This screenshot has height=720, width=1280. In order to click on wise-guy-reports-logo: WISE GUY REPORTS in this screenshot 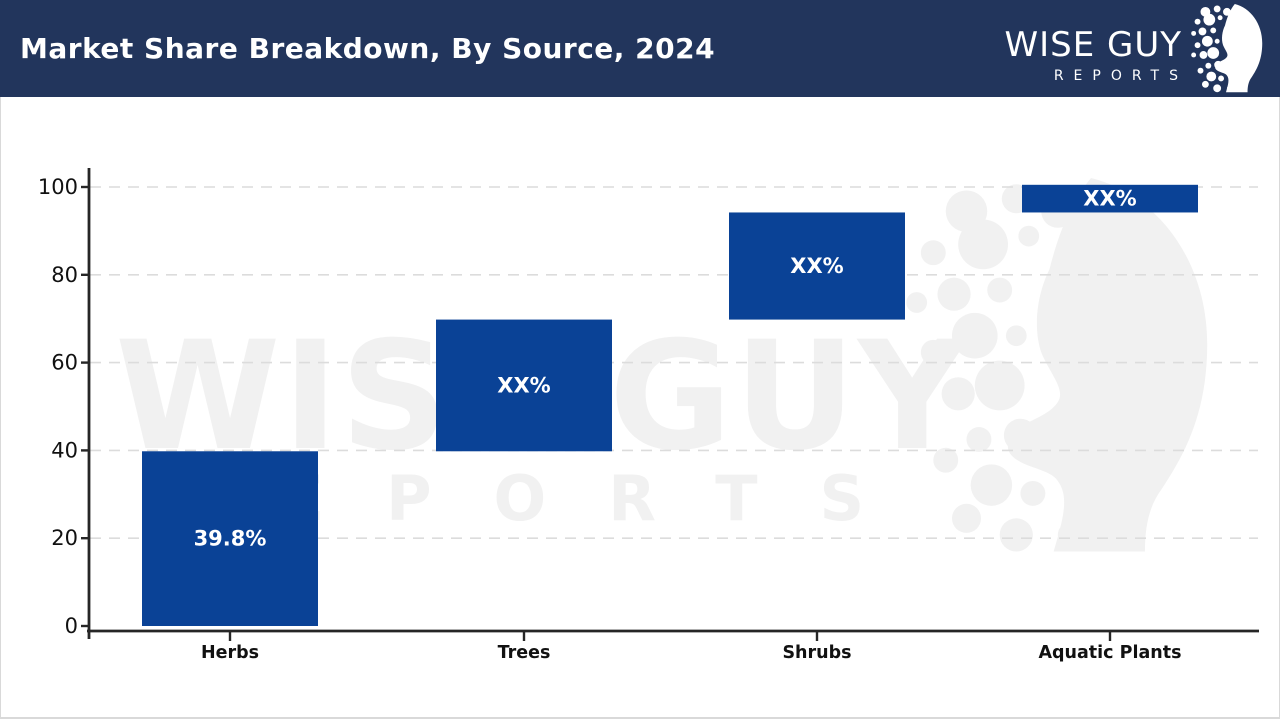, I will do `click(1133, 48)`.